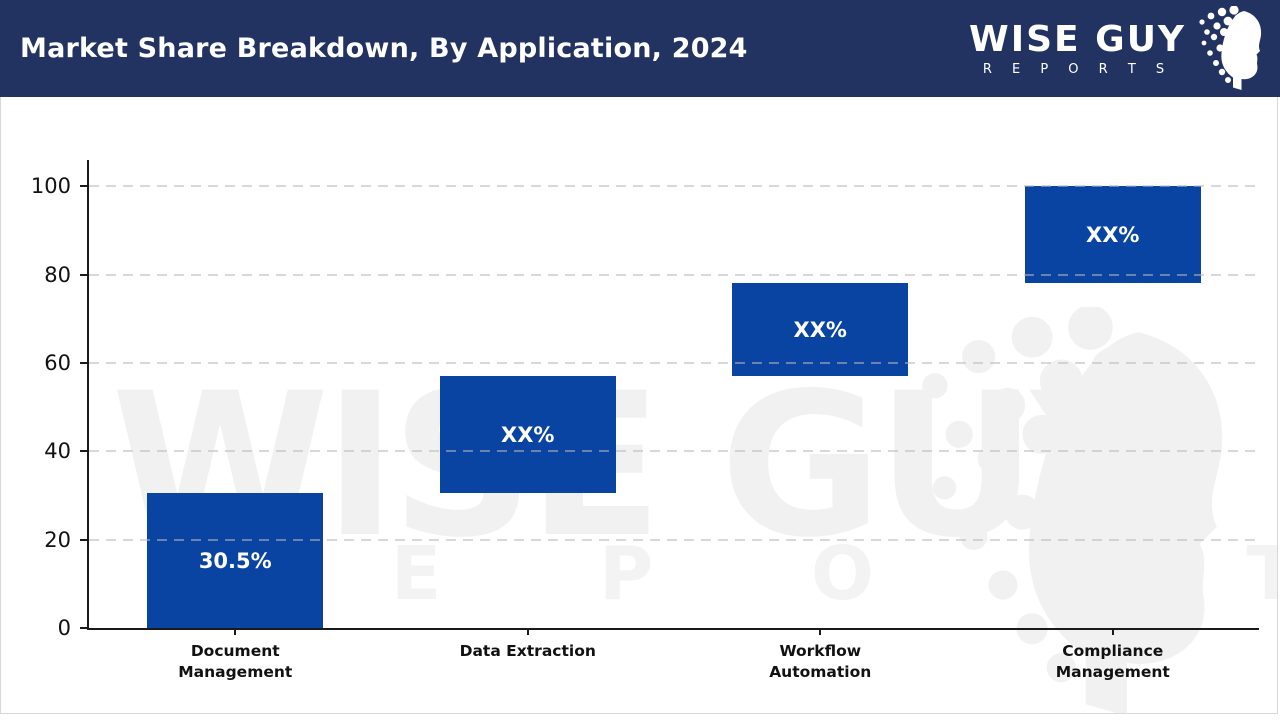 The image size is (1280, 720). I want to click on category-label-data-extraction: Data Extraction, so click(527, 651).